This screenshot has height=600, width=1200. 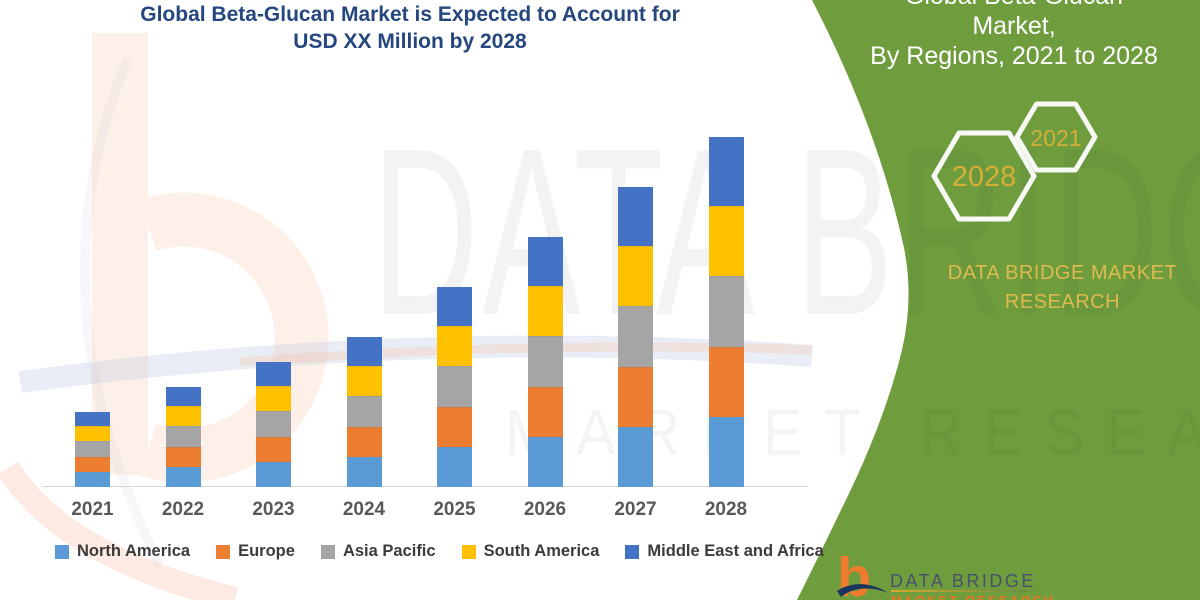 I want to click on legend-label: North America, so click(x=134, y=551).